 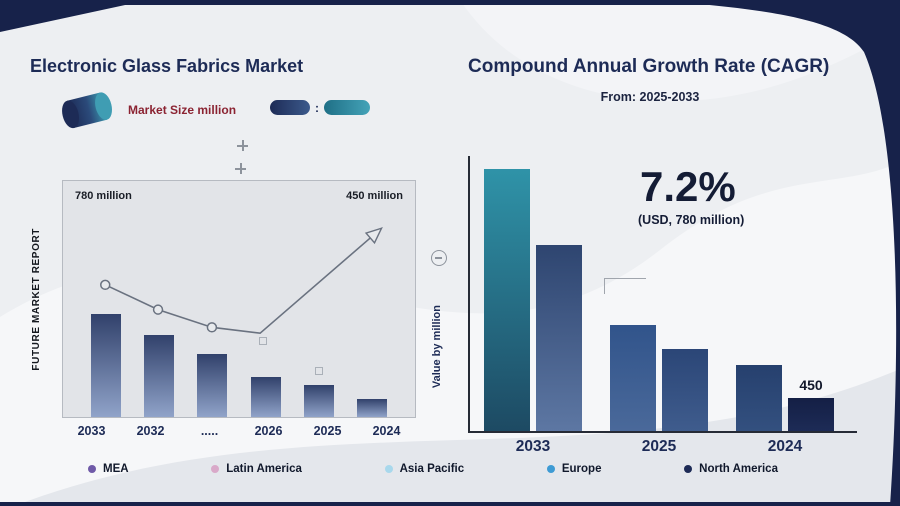 I want to click on legend-label: Europe, so click(x=581, y=469).